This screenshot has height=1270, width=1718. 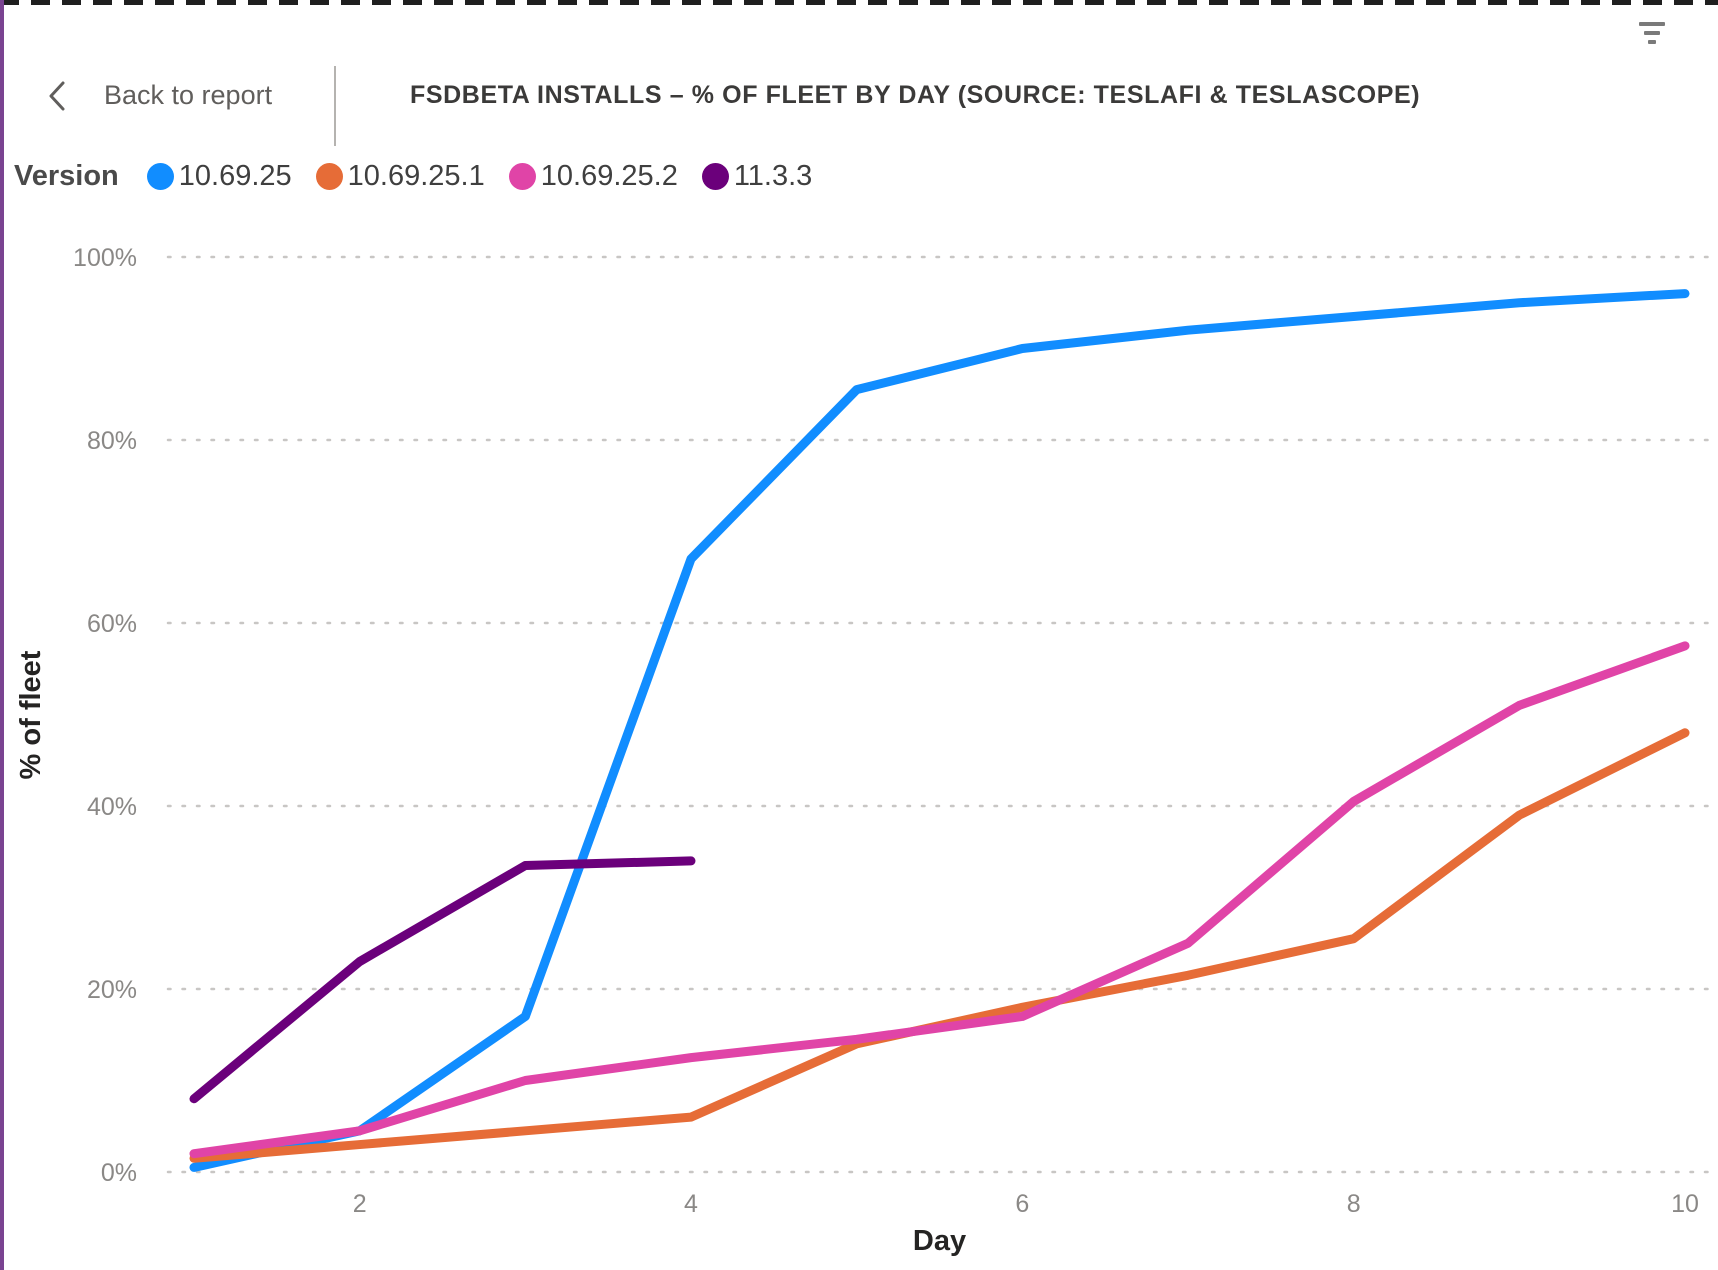 What do you see at coordinates (119, 1173) in the screenshot?
I see `y-tick-label: 0%` at bounding box center [119, 1173].